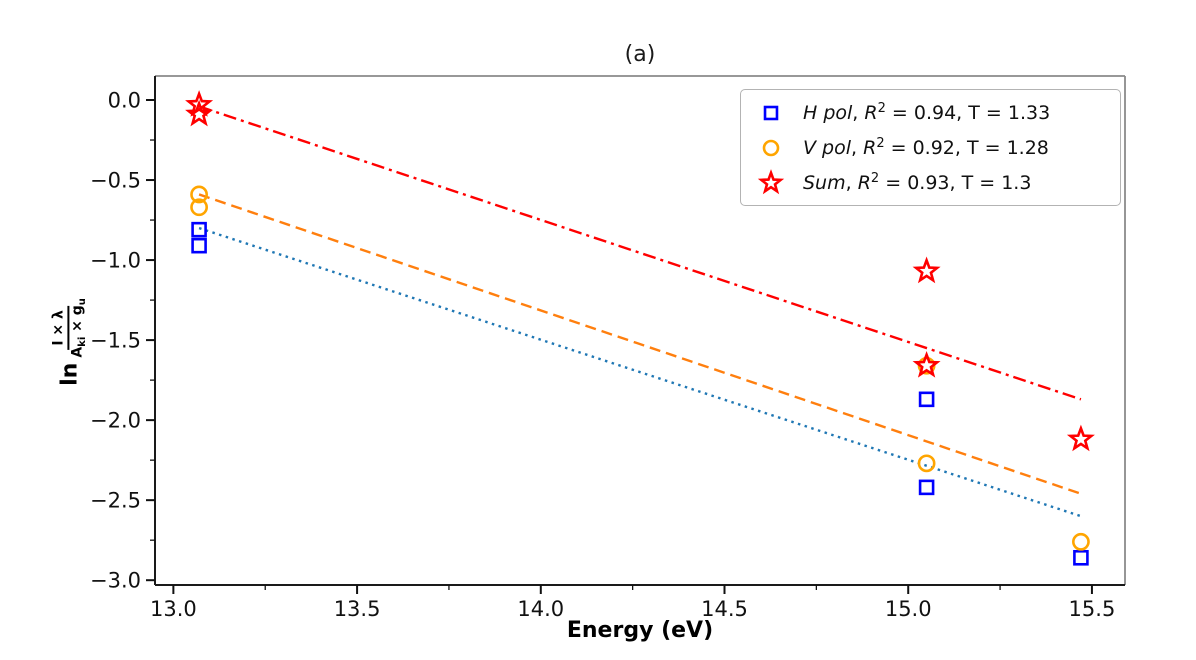 This screenshot has width=1196, height=660. I want to click on ylabel-den-A: A, so click(77, 352).